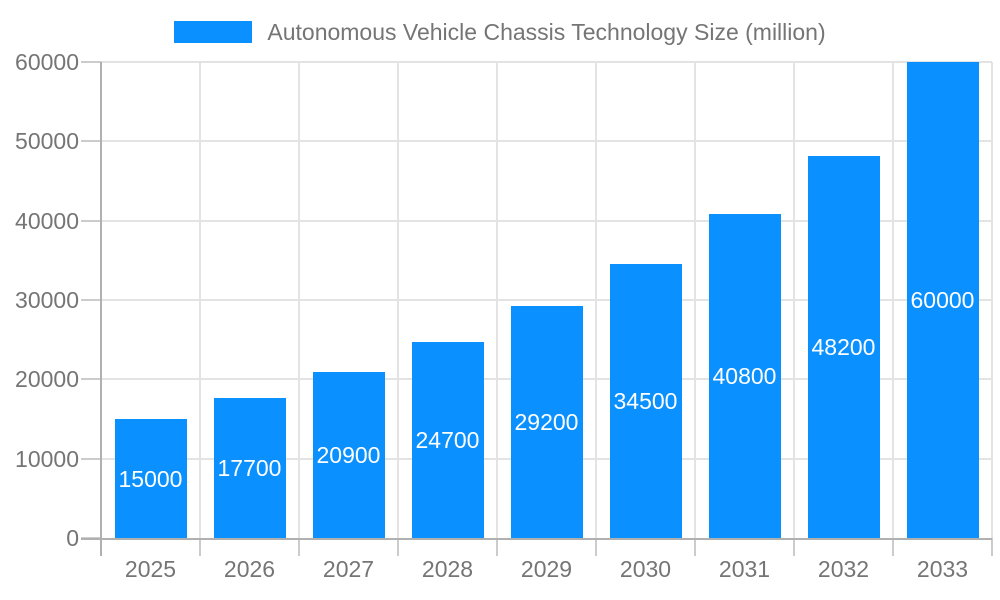 The width and height of the screenshot is (1000, 600). I want to click on x-tick-label: 2026, so click(249, 569).